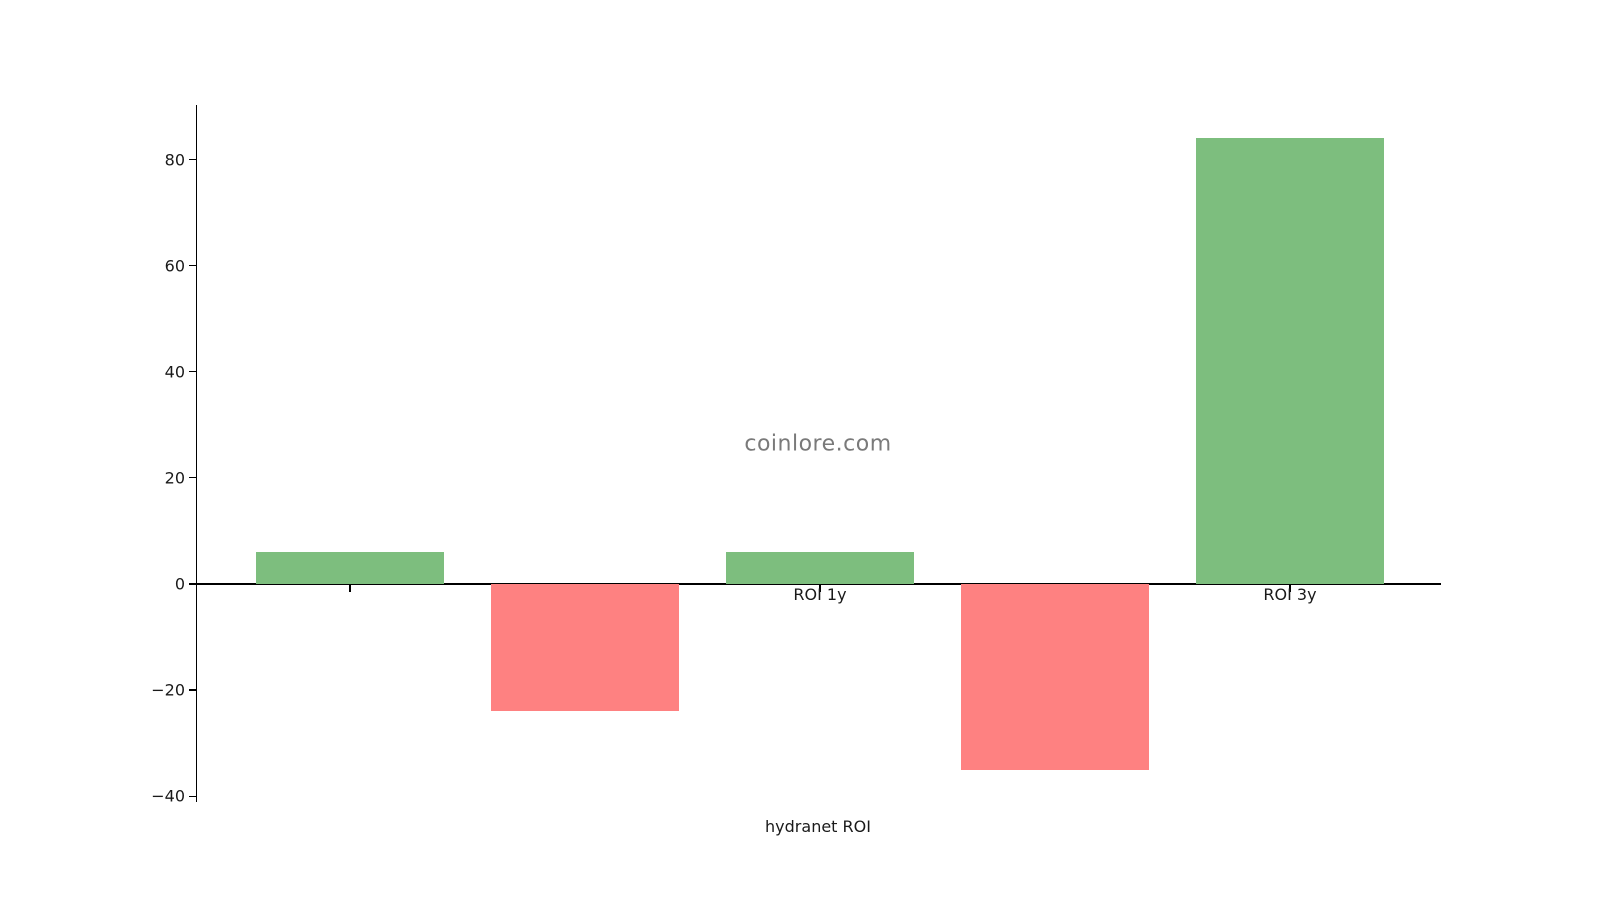  Describe the element at coordinates (820, 594) in the screenshot. I see `x-tick-label: ROI 1y` at that location.